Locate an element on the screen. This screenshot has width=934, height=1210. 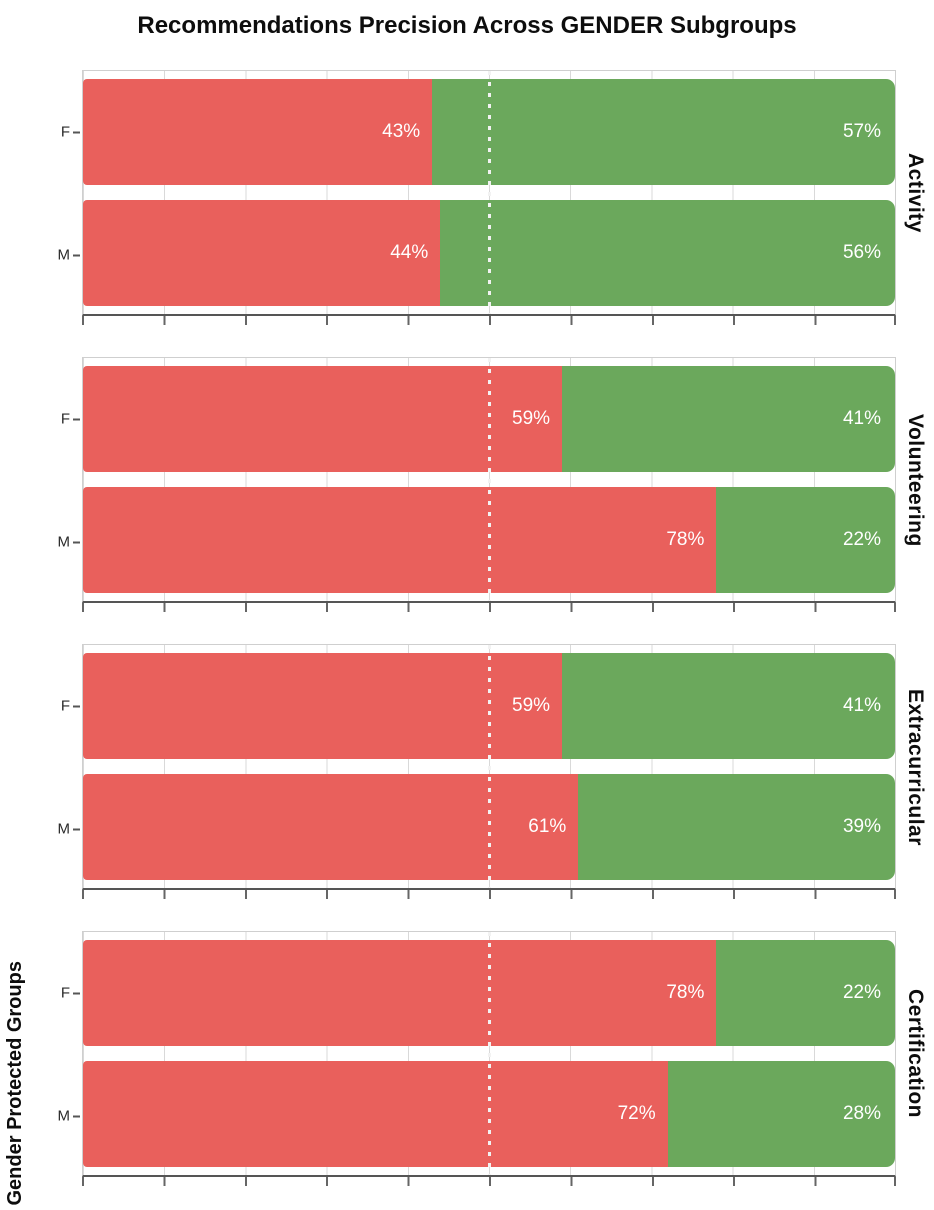
bar-m: 61% 39% is located at coordinates (489, 827).